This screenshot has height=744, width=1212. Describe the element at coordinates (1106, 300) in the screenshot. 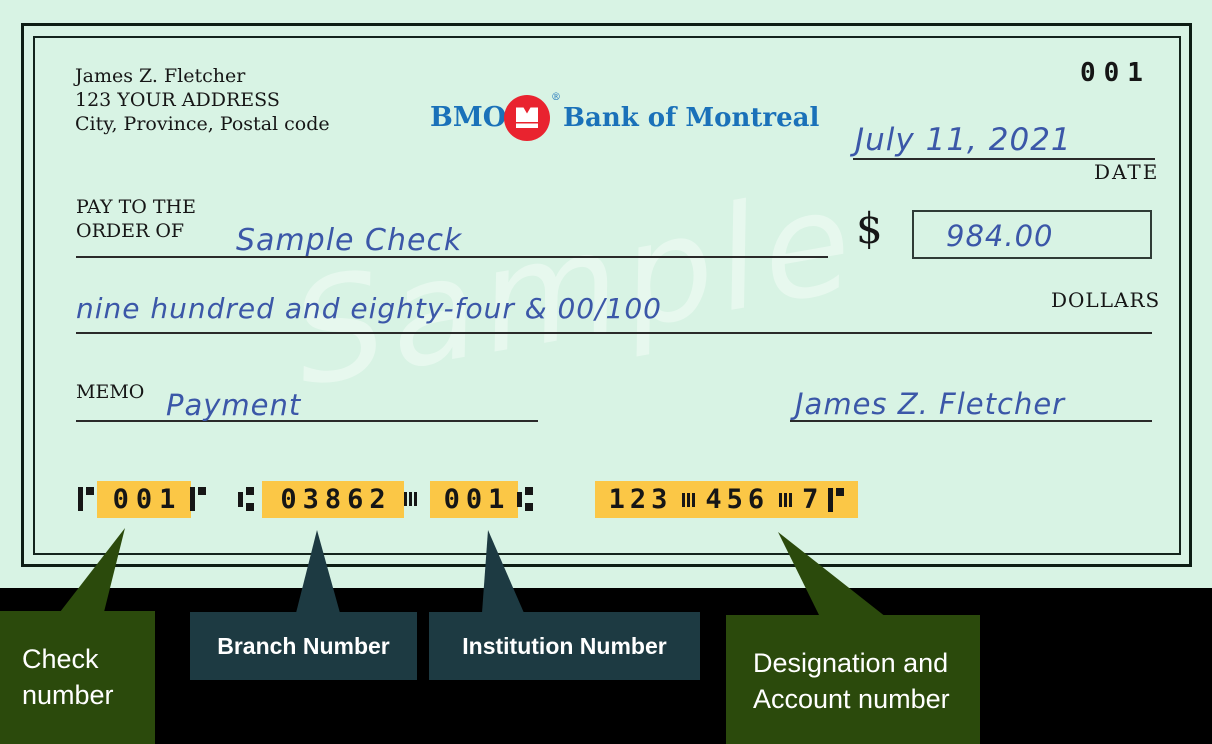

I see `dollars-label: DOLLARS` at that location.